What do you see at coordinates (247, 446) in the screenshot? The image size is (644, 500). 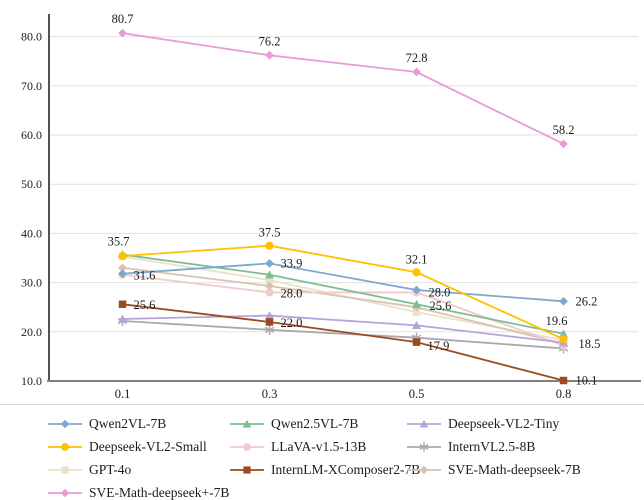 I see `legend-marker-llava-v1-5-13b` at bounding box center [247, 446].